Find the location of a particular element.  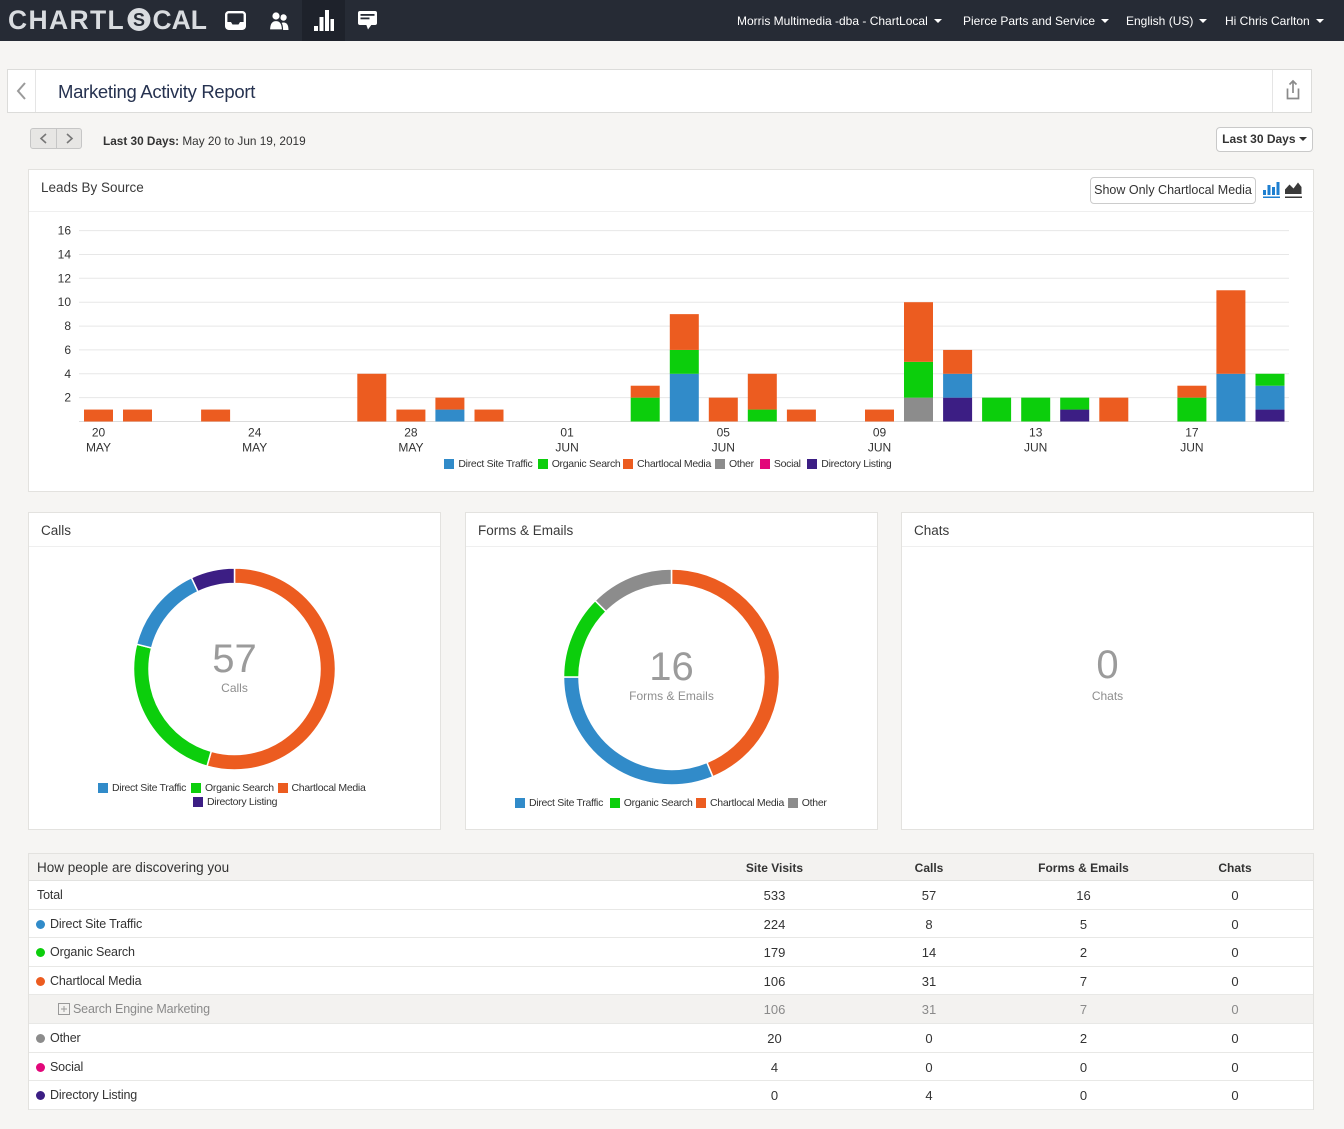

svg-text: 05 is located at coordinates (724, 433).